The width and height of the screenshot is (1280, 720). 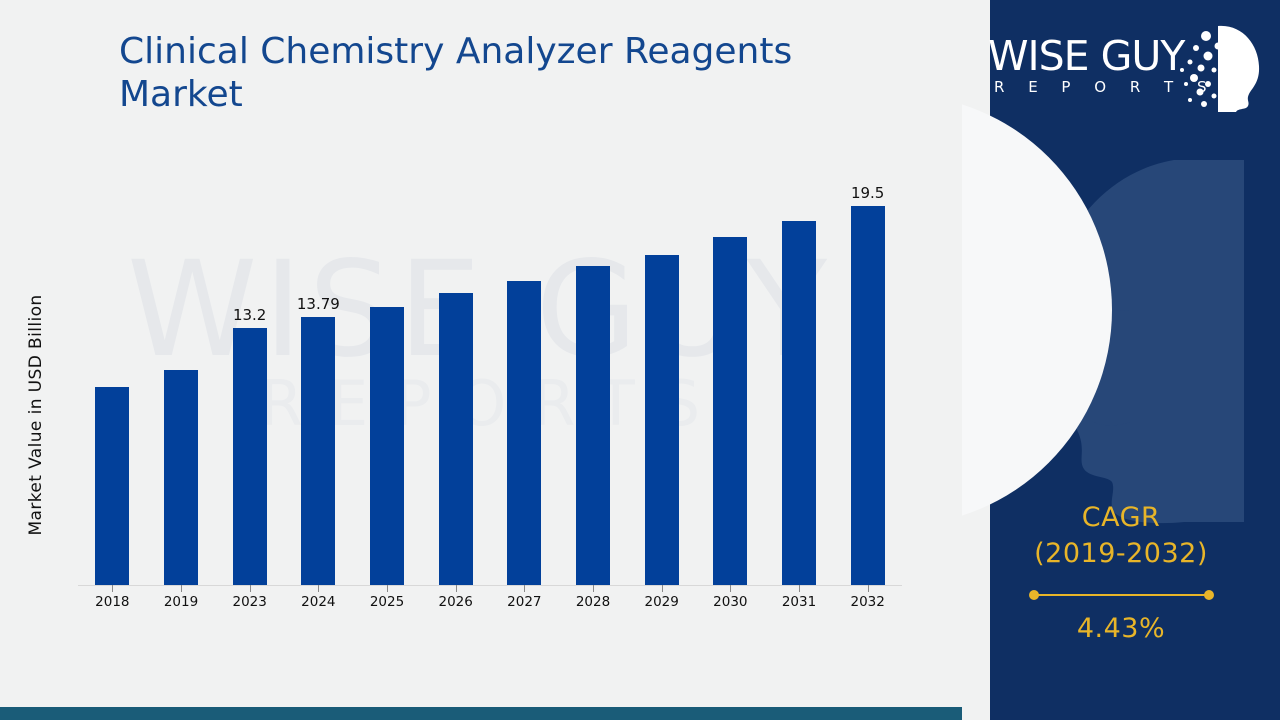 What do you see at coordinates (867, 395) in the screenshot?
I see `bar-2032` at bounding box center [867, 395].